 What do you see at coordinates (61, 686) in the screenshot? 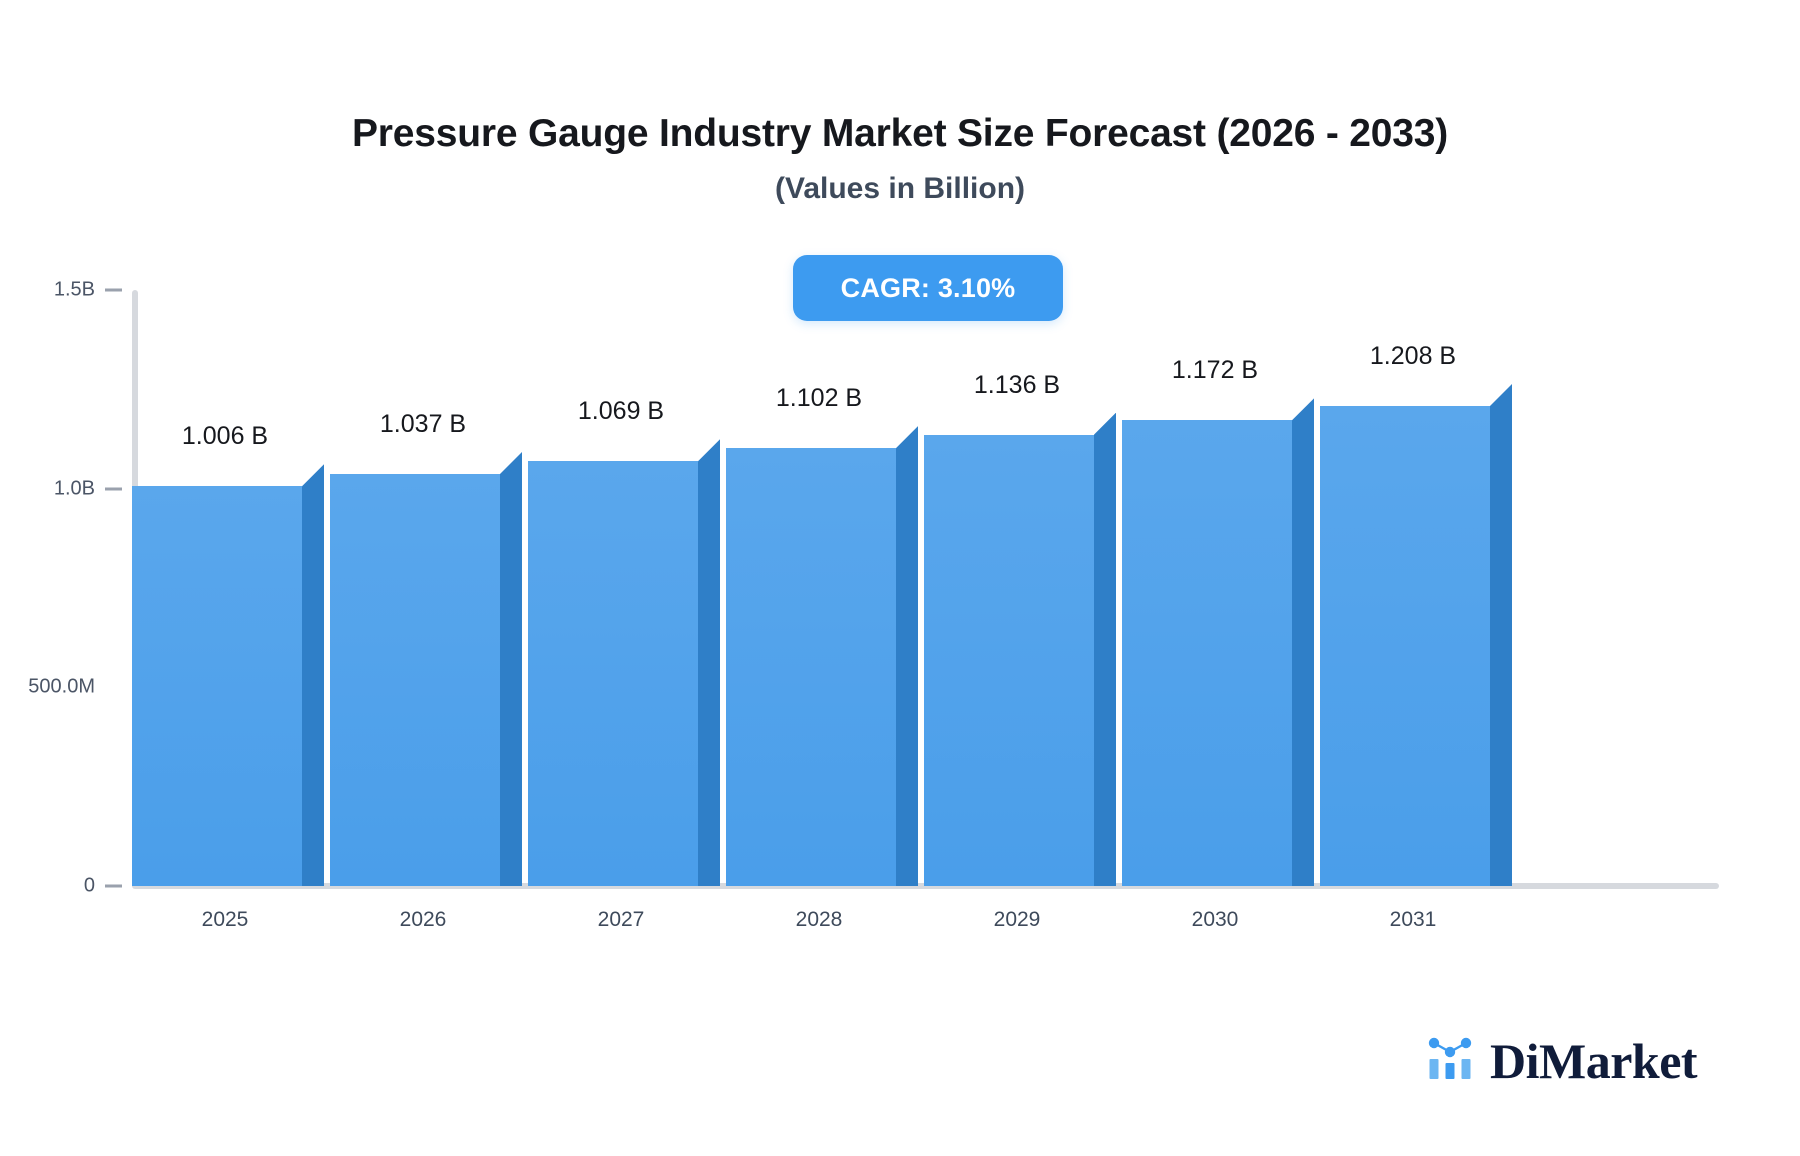
I see `y-tick-label: 500.0M` at bounding box center [61, 686].